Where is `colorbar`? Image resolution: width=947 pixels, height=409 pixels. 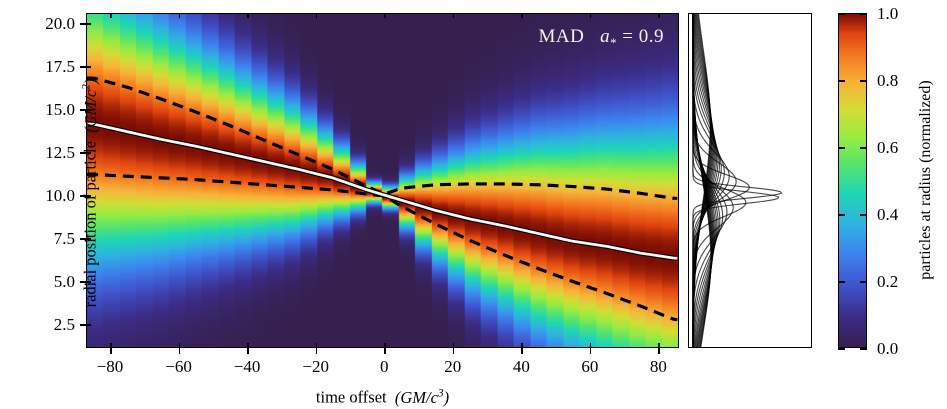 colorbar is located at coordinates (852, 180).